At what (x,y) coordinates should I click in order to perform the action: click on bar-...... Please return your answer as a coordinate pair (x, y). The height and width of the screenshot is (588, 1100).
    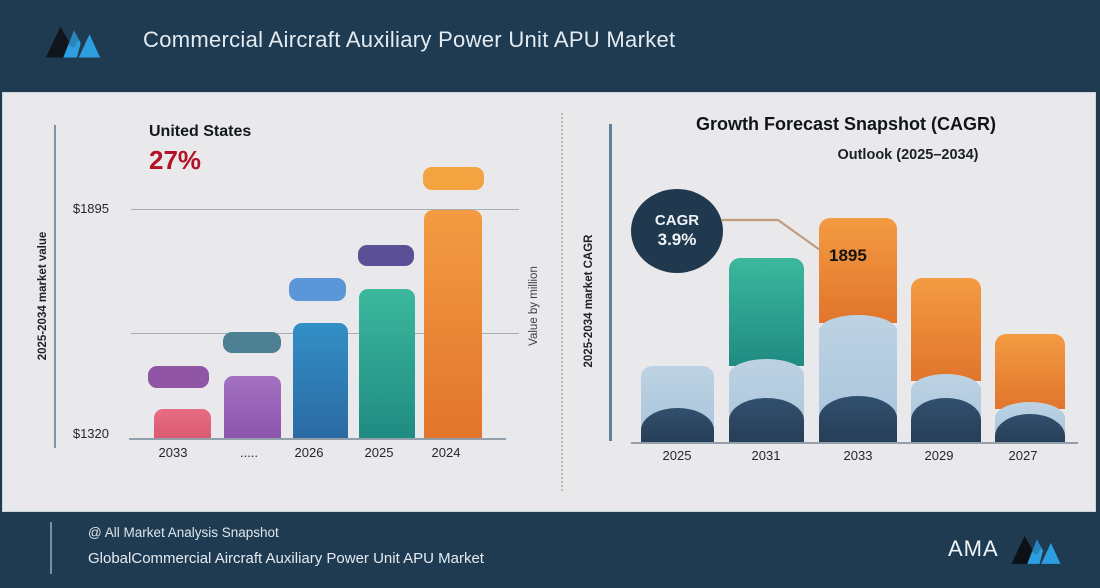
    Looking at the image, I should click on (252, 407).